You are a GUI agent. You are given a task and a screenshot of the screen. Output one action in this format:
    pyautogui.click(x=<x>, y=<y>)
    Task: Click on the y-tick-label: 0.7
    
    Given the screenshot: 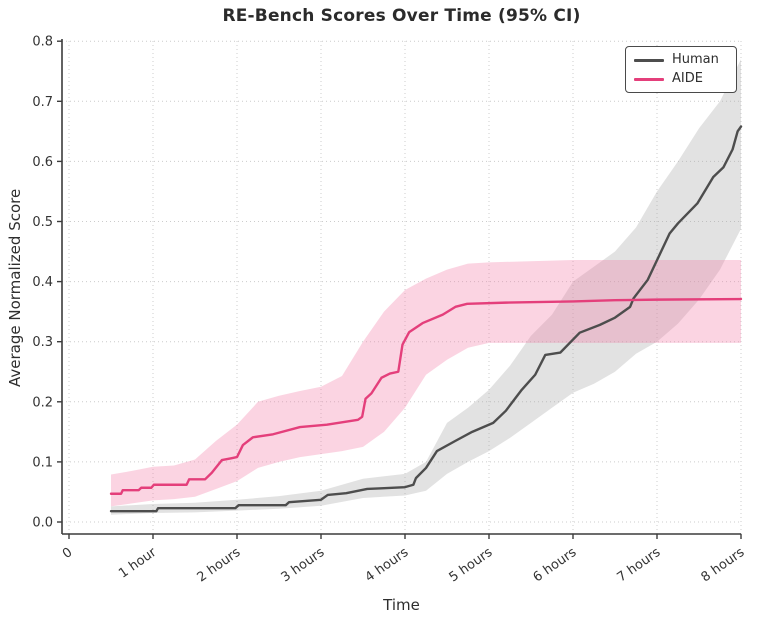 What is the action you would take?
    pyautogui.click(x=42, y=102)
    